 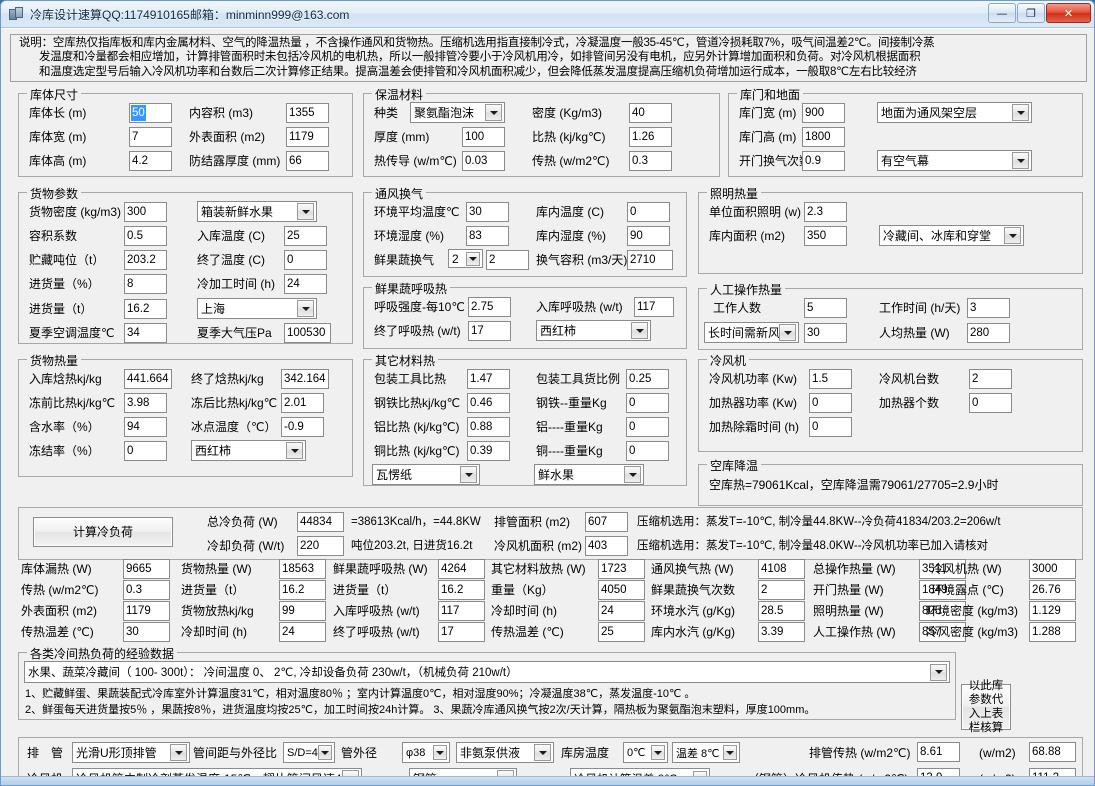 What do you see at coordinates (647, 427) in the screenshot?
I see `input-aluminum-weight` at bounding box center [647, 427].